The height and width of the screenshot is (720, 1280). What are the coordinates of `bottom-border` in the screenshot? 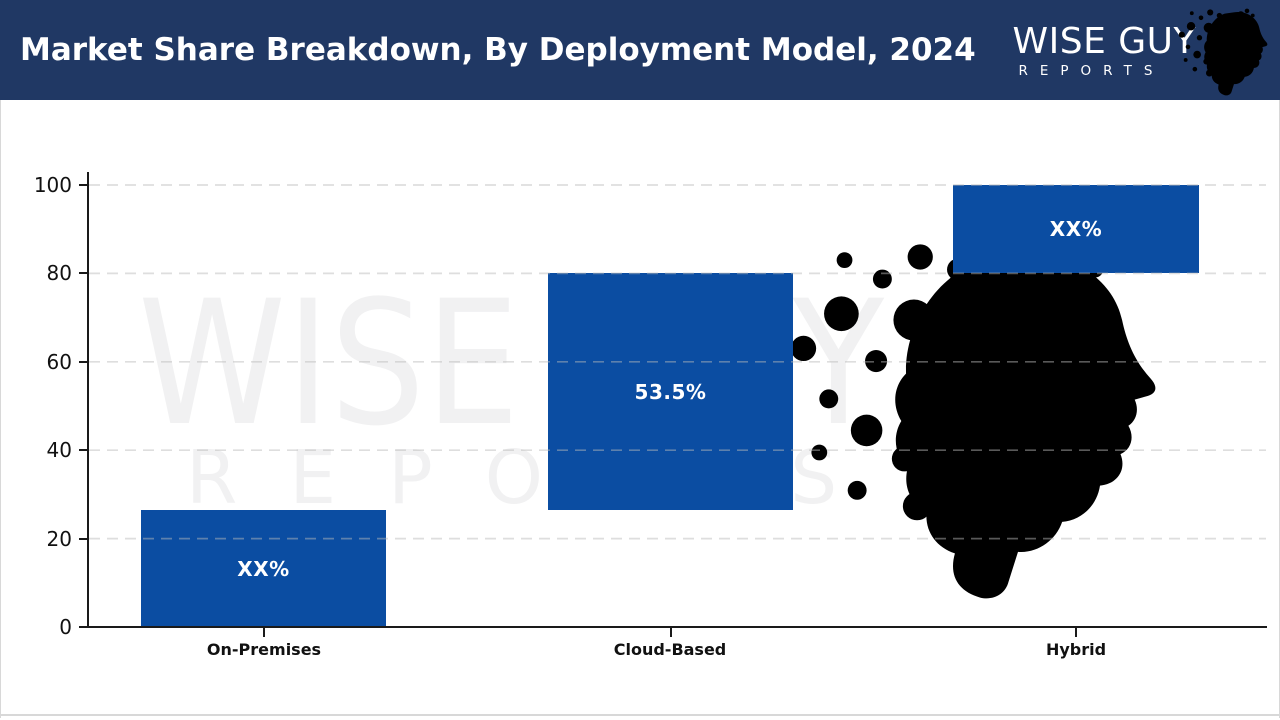 It's located at (640, 715).